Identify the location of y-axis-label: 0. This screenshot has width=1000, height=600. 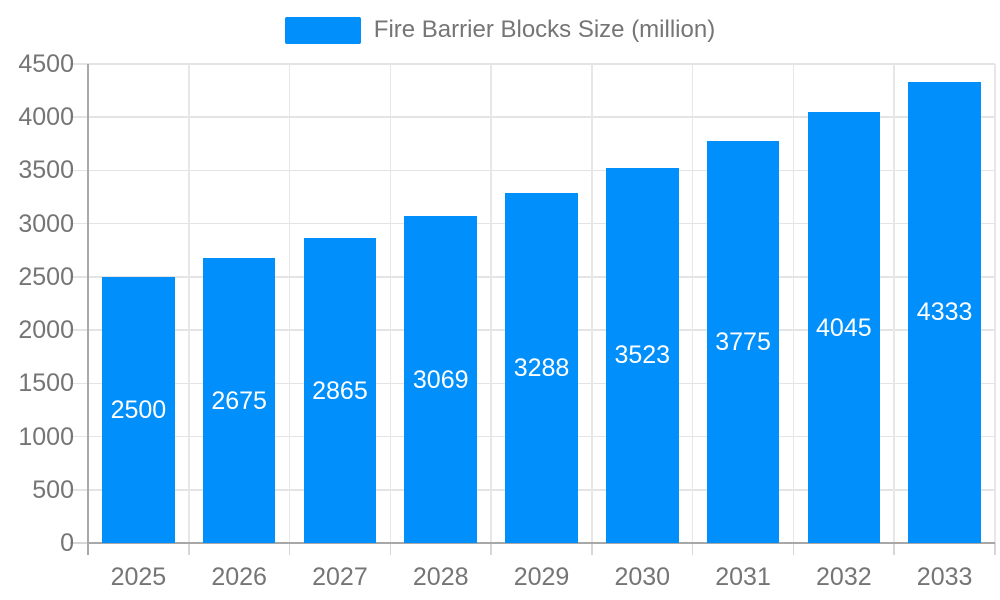
(67, 543).